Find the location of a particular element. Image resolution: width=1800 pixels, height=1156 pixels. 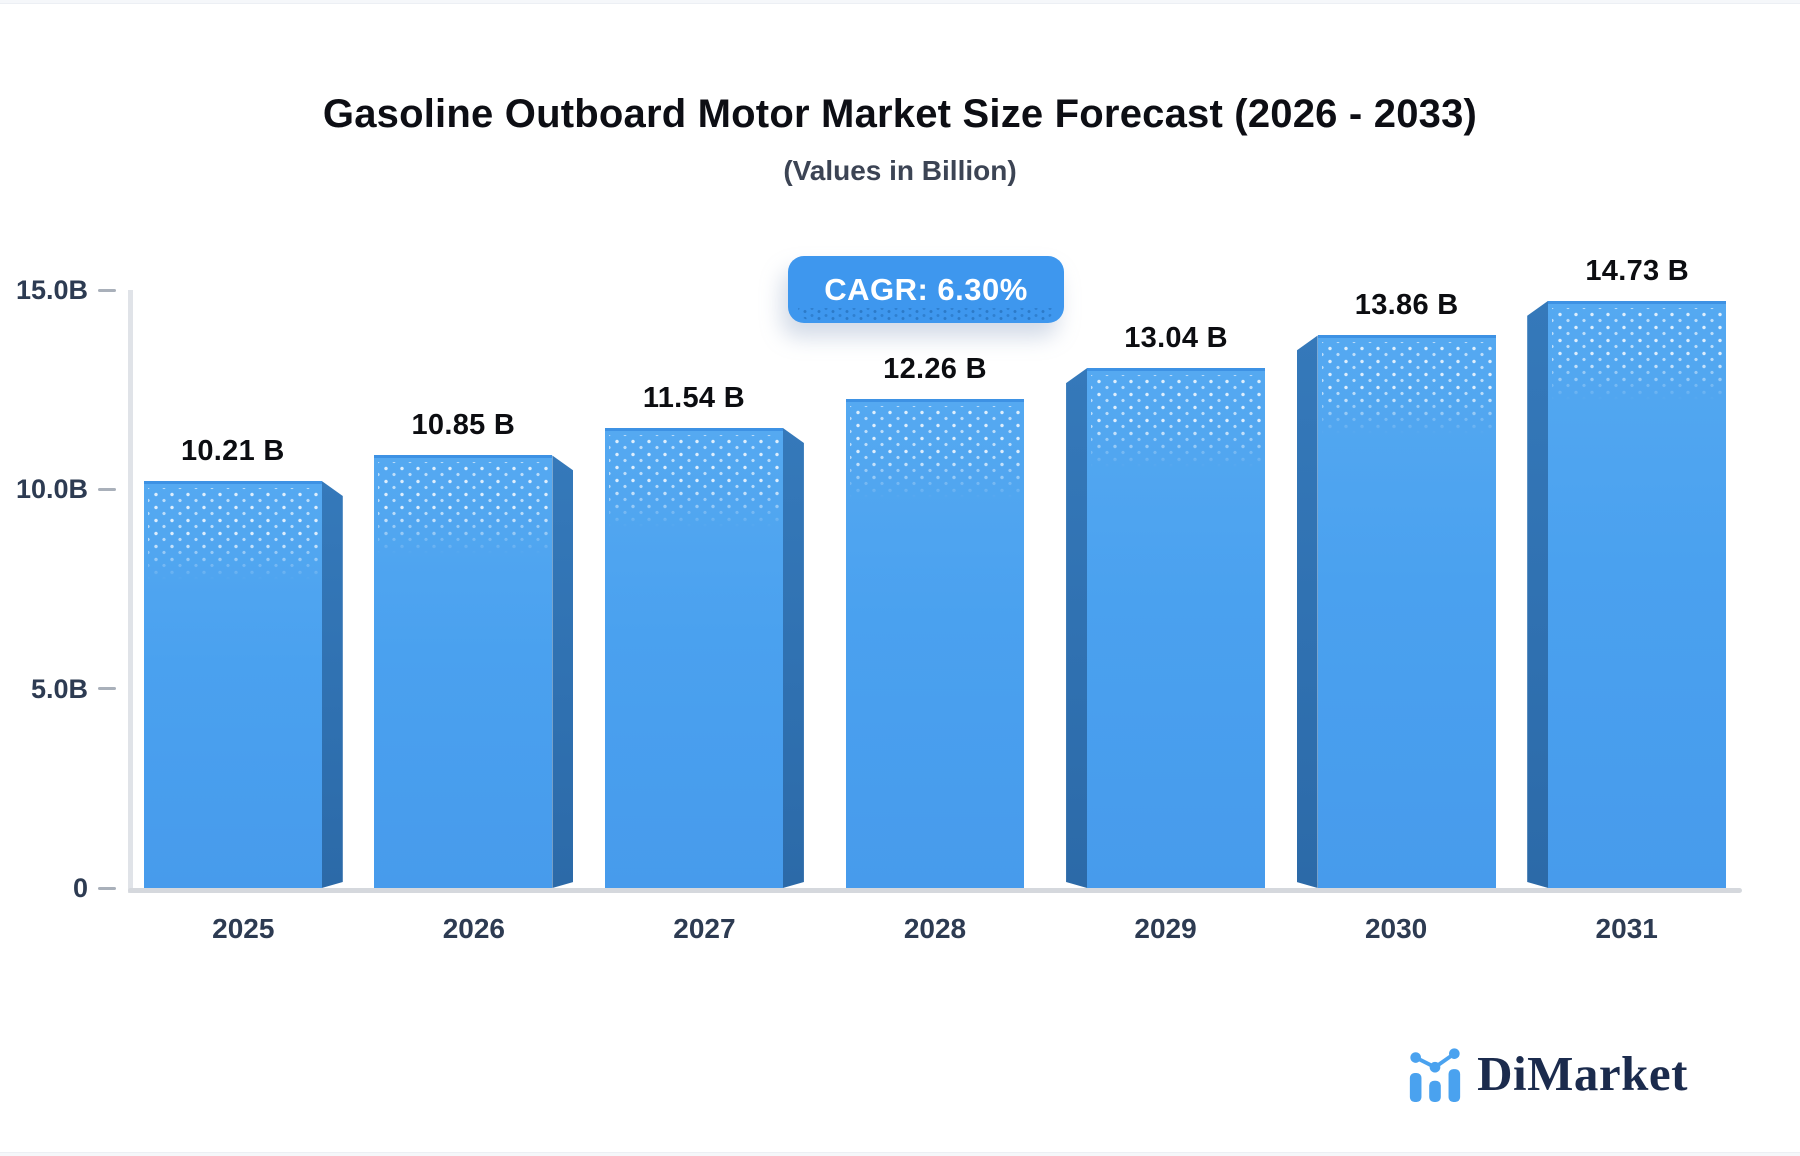

top-edge-band is located at coordinates (900, 2).